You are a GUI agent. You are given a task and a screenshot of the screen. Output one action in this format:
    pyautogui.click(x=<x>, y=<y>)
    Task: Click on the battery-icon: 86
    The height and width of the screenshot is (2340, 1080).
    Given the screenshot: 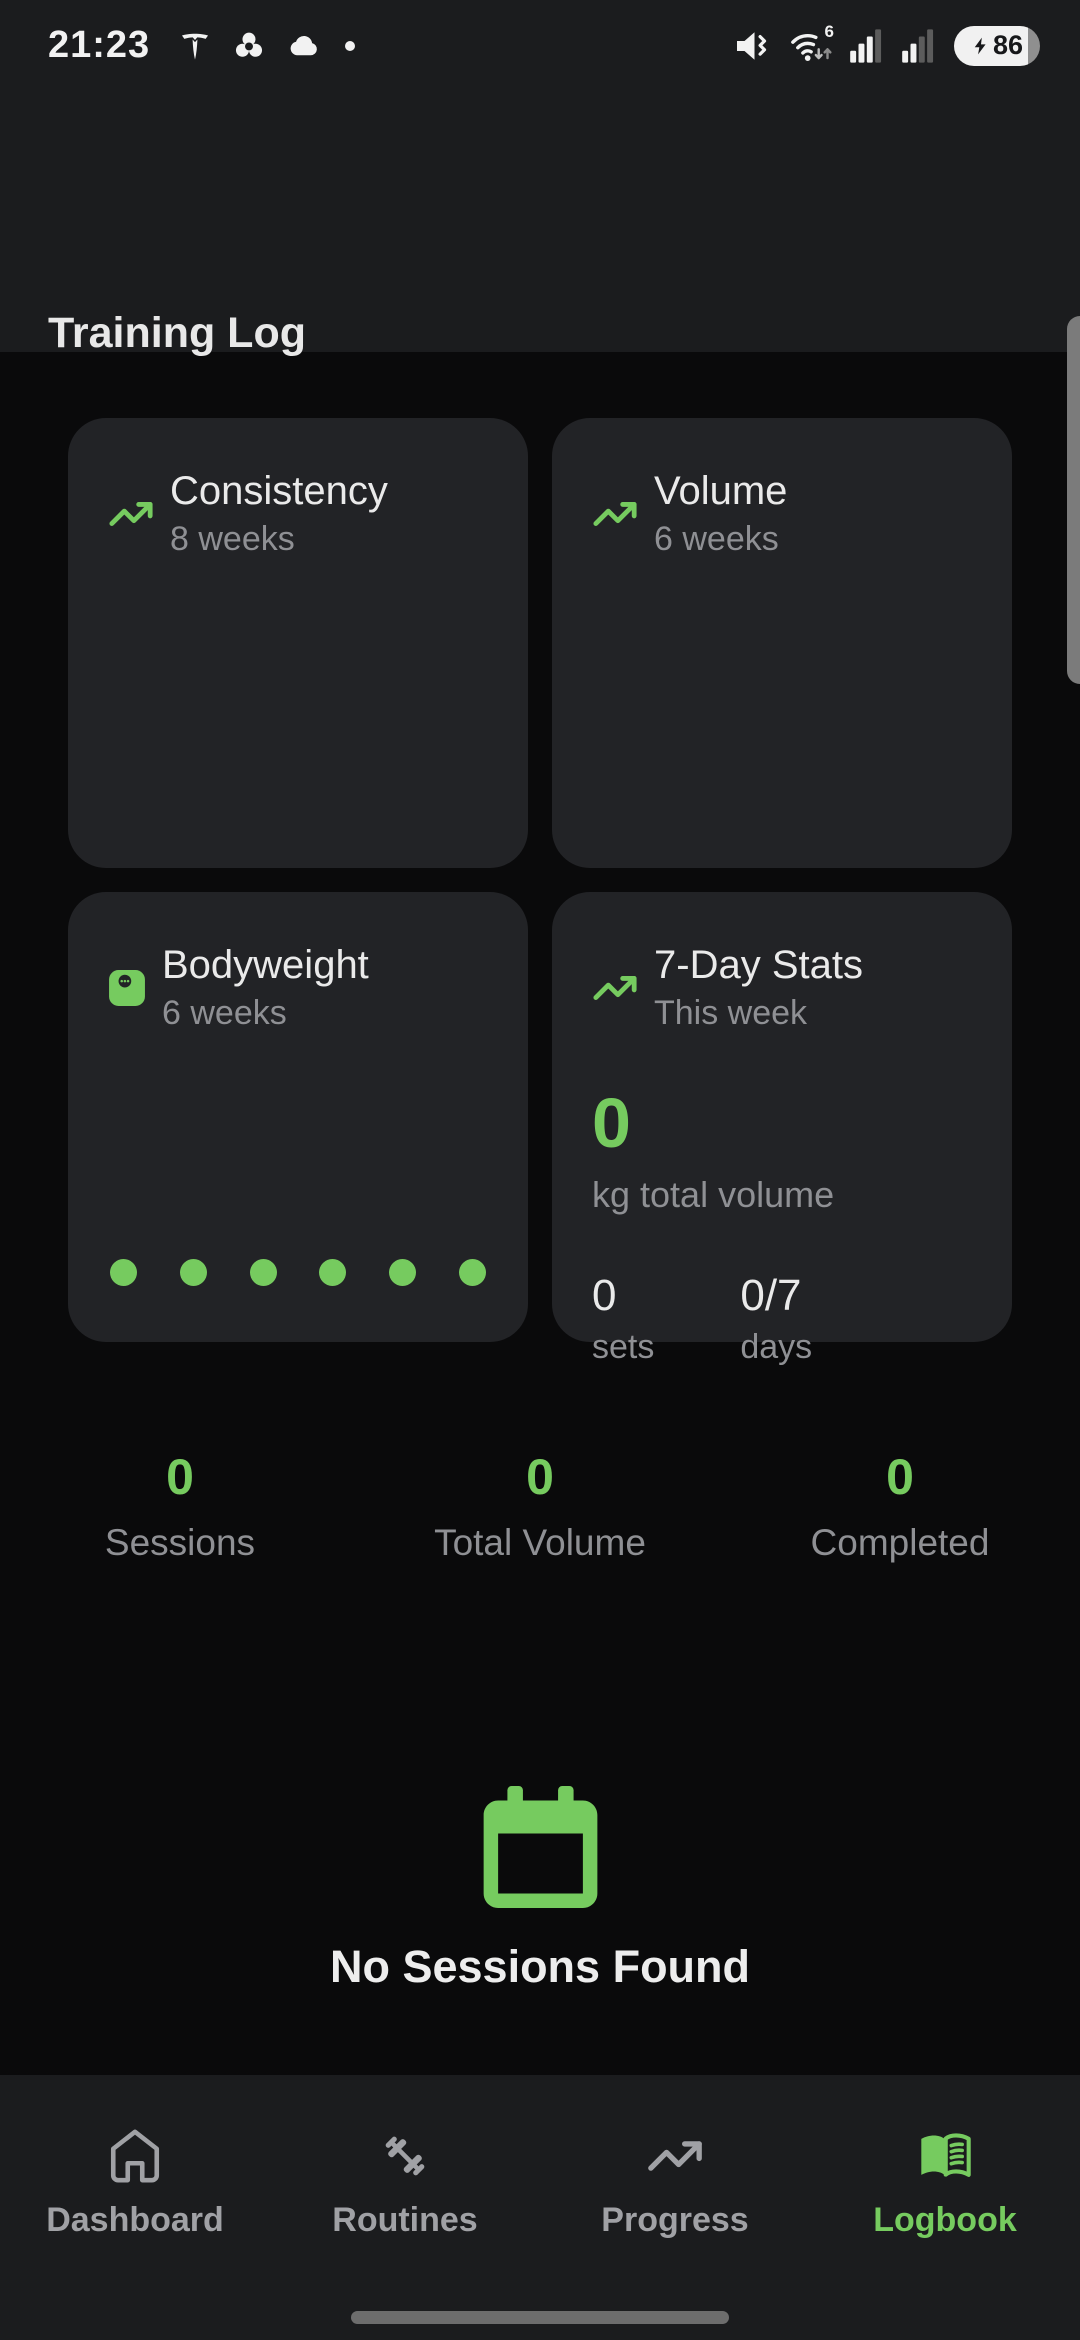 What is the action you would take?
    pyautogui.click(x=997, y=45)
    